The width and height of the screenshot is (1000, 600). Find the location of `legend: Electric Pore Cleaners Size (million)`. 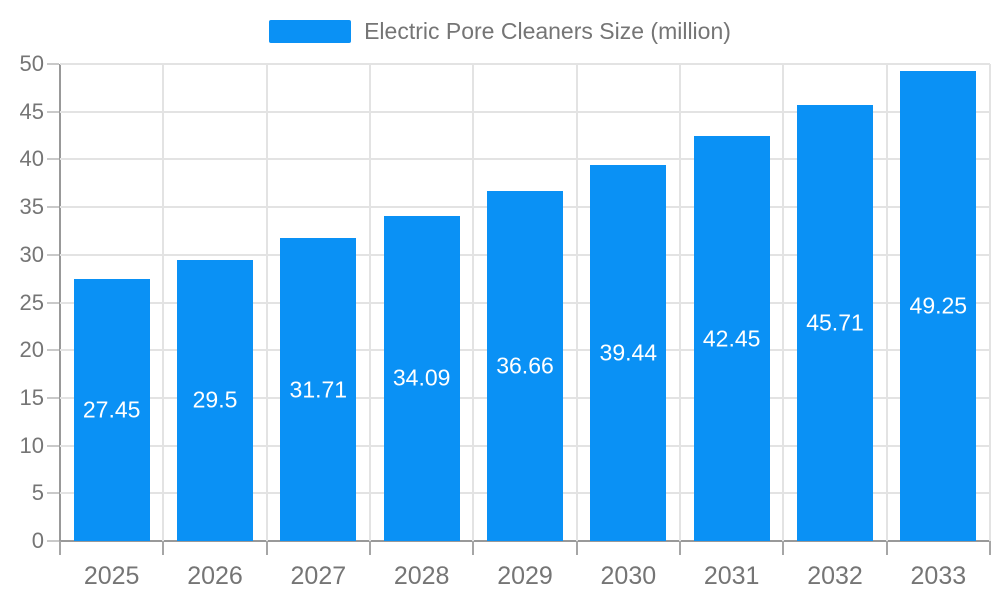

legend: Electric Pore Cleaners Size (million) is located at coordinates (500, 31).